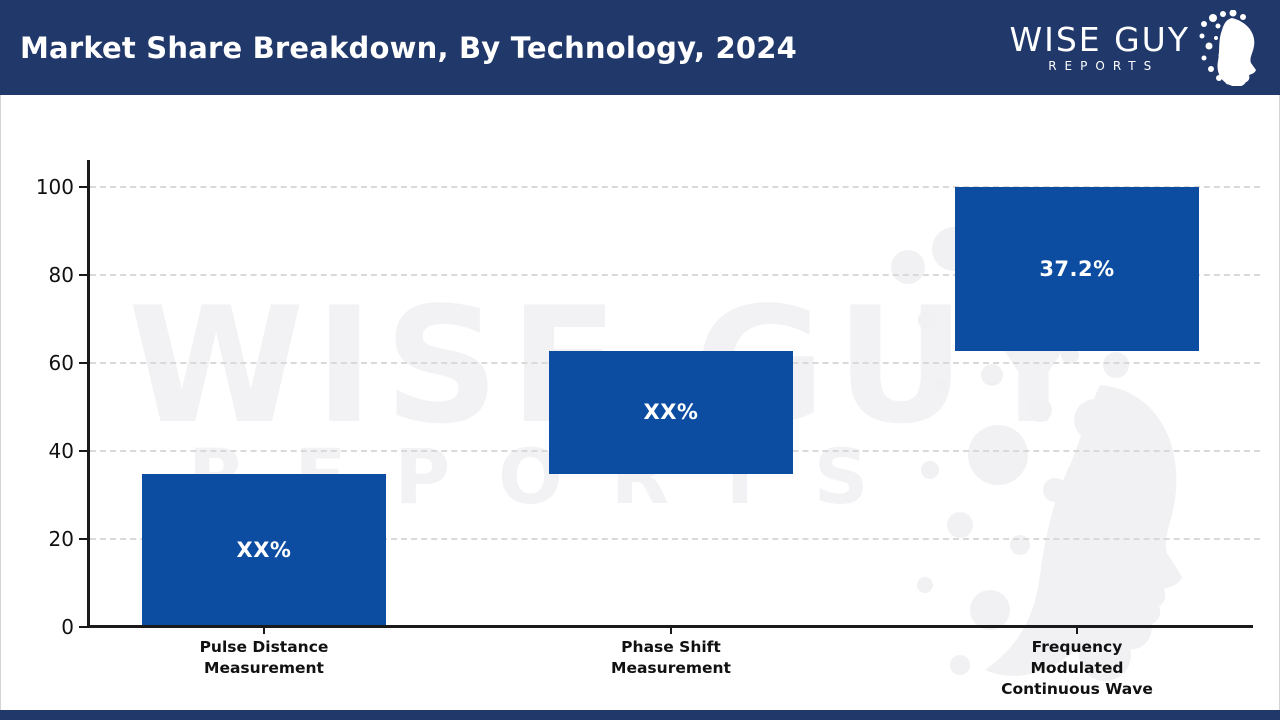 The width and height of the screenshot is (1280, 720). I want to click on bar-value-label: 37.2%, so click(1077, 268).